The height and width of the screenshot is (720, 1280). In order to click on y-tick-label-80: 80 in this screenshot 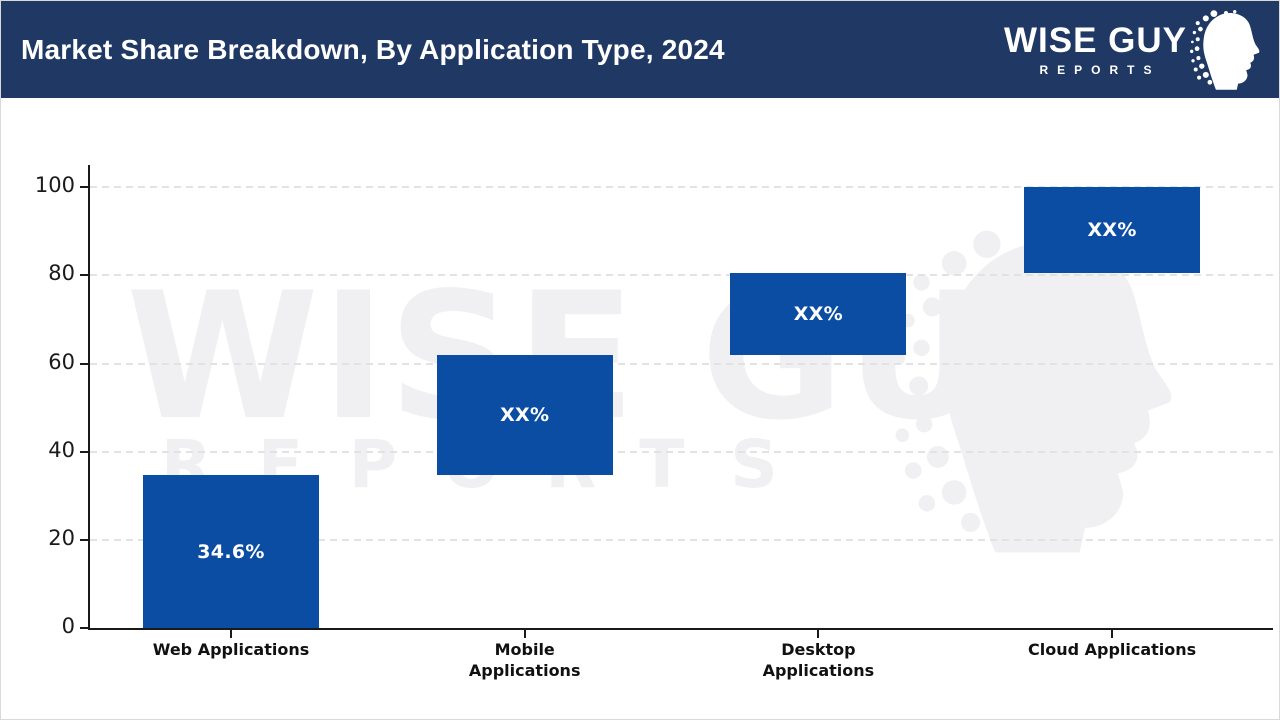, I will do `click(61, 273)`.